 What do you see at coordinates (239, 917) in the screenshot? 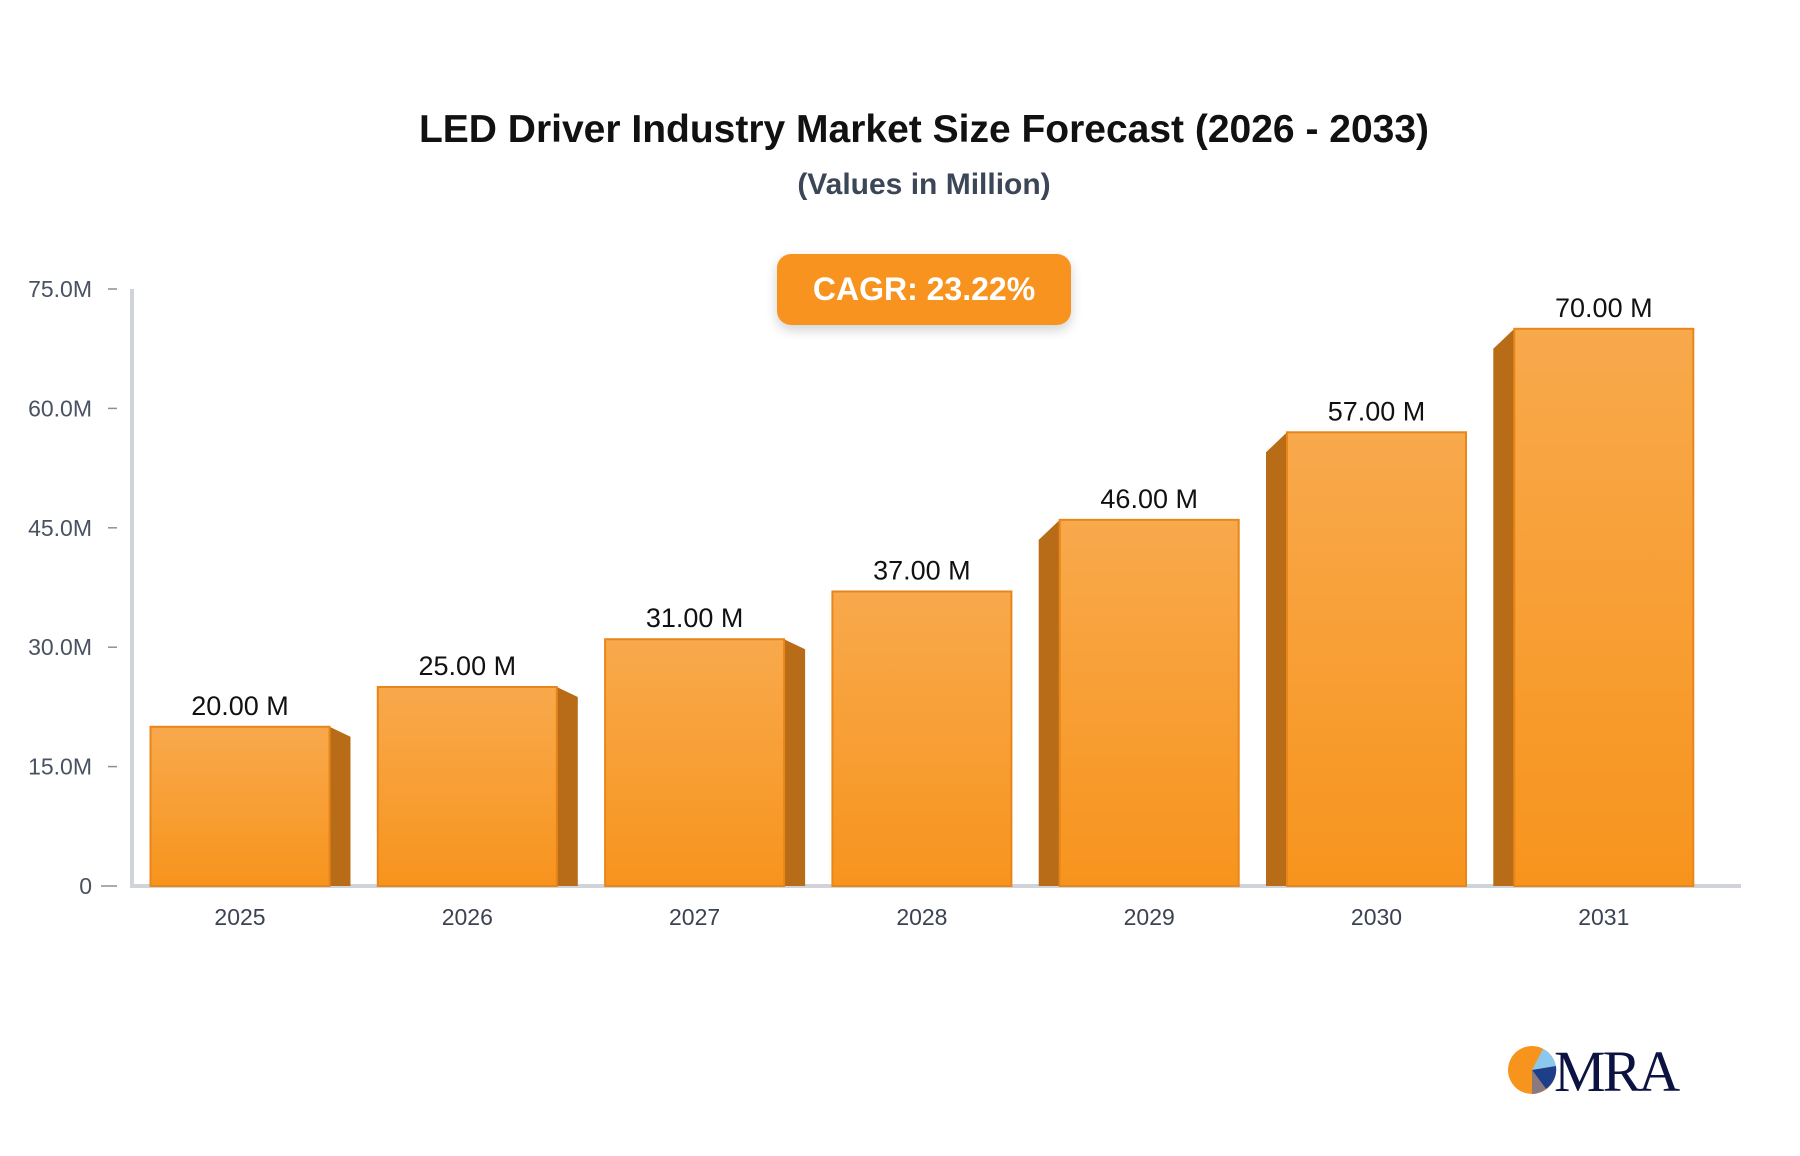
I see `x-tick-label: 2025` at bounding box center [239, 917].